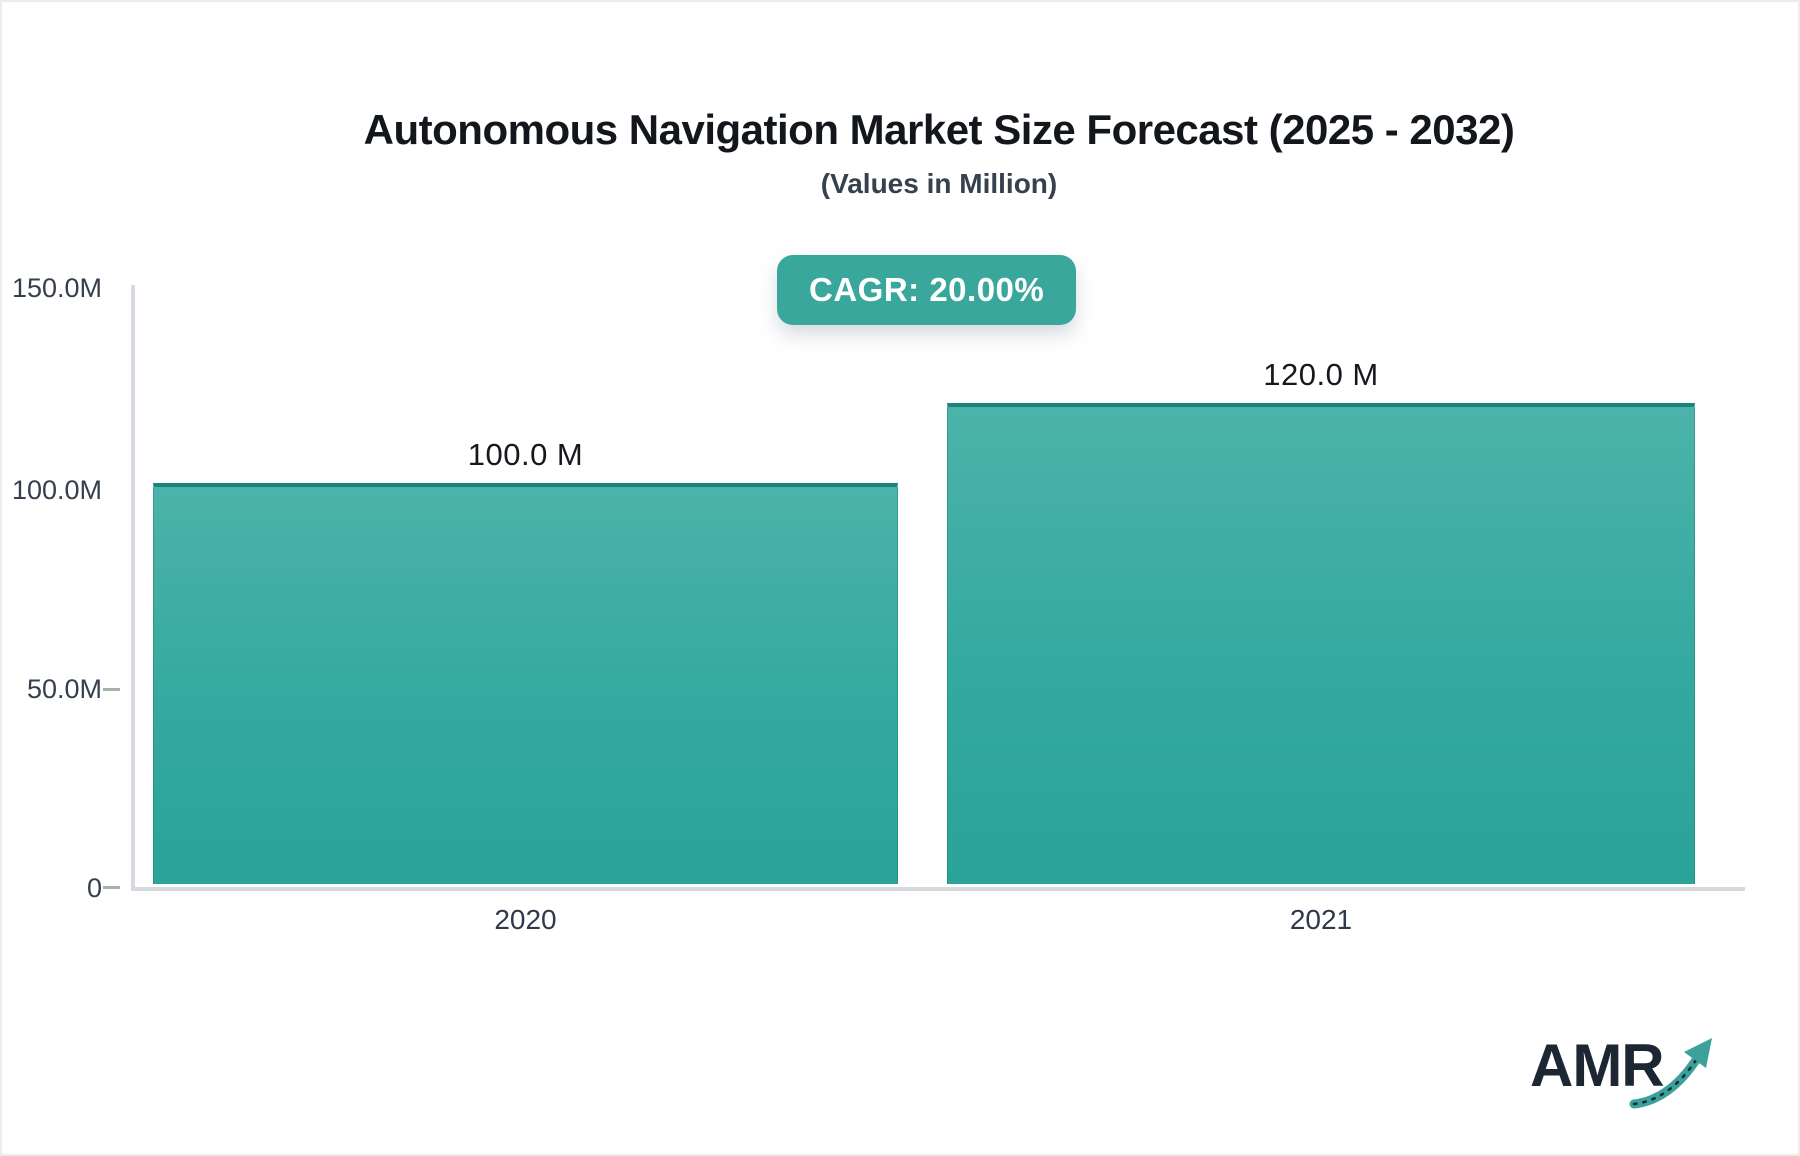 The image size is (1800, 1156). I want to click on cagr-badge: CAGR: 20.00%, so click(927, 290).